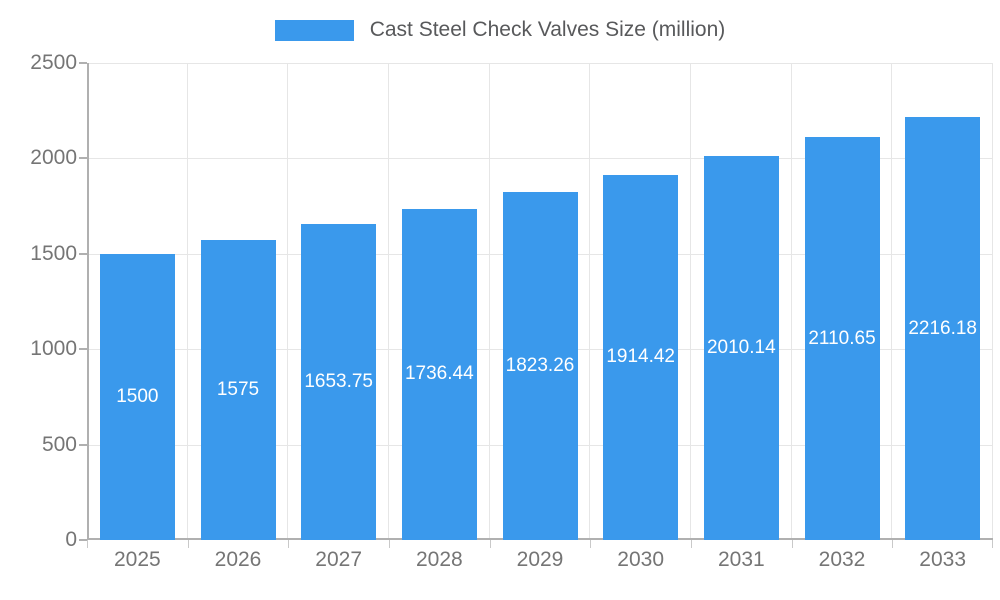 This screenshot has height=600, width=1000. What do you see at coordinates (238, 559) in the screenshot?
I see `x-axis-label-2026: 2026` at bounding box center [238, 559].